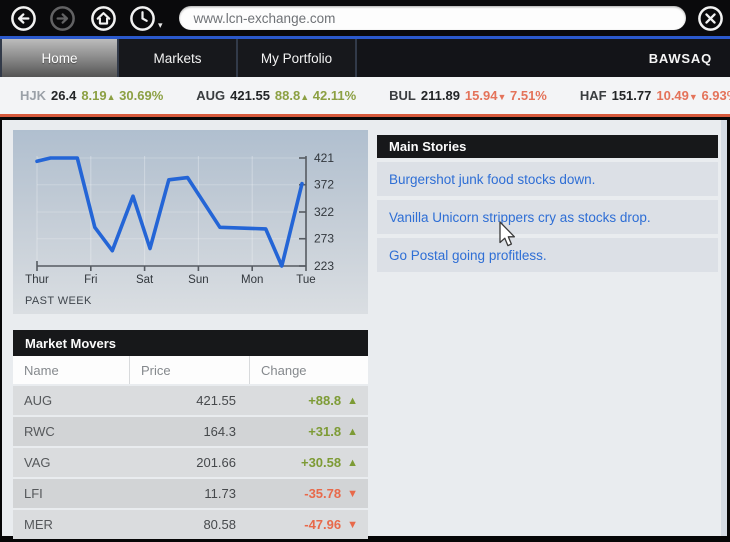 Image resolution: width=730 pixels, height=542 pixels. Describe the element at coordinates (169, 212) in the screenshot. I see `chart-series-line` at that location.